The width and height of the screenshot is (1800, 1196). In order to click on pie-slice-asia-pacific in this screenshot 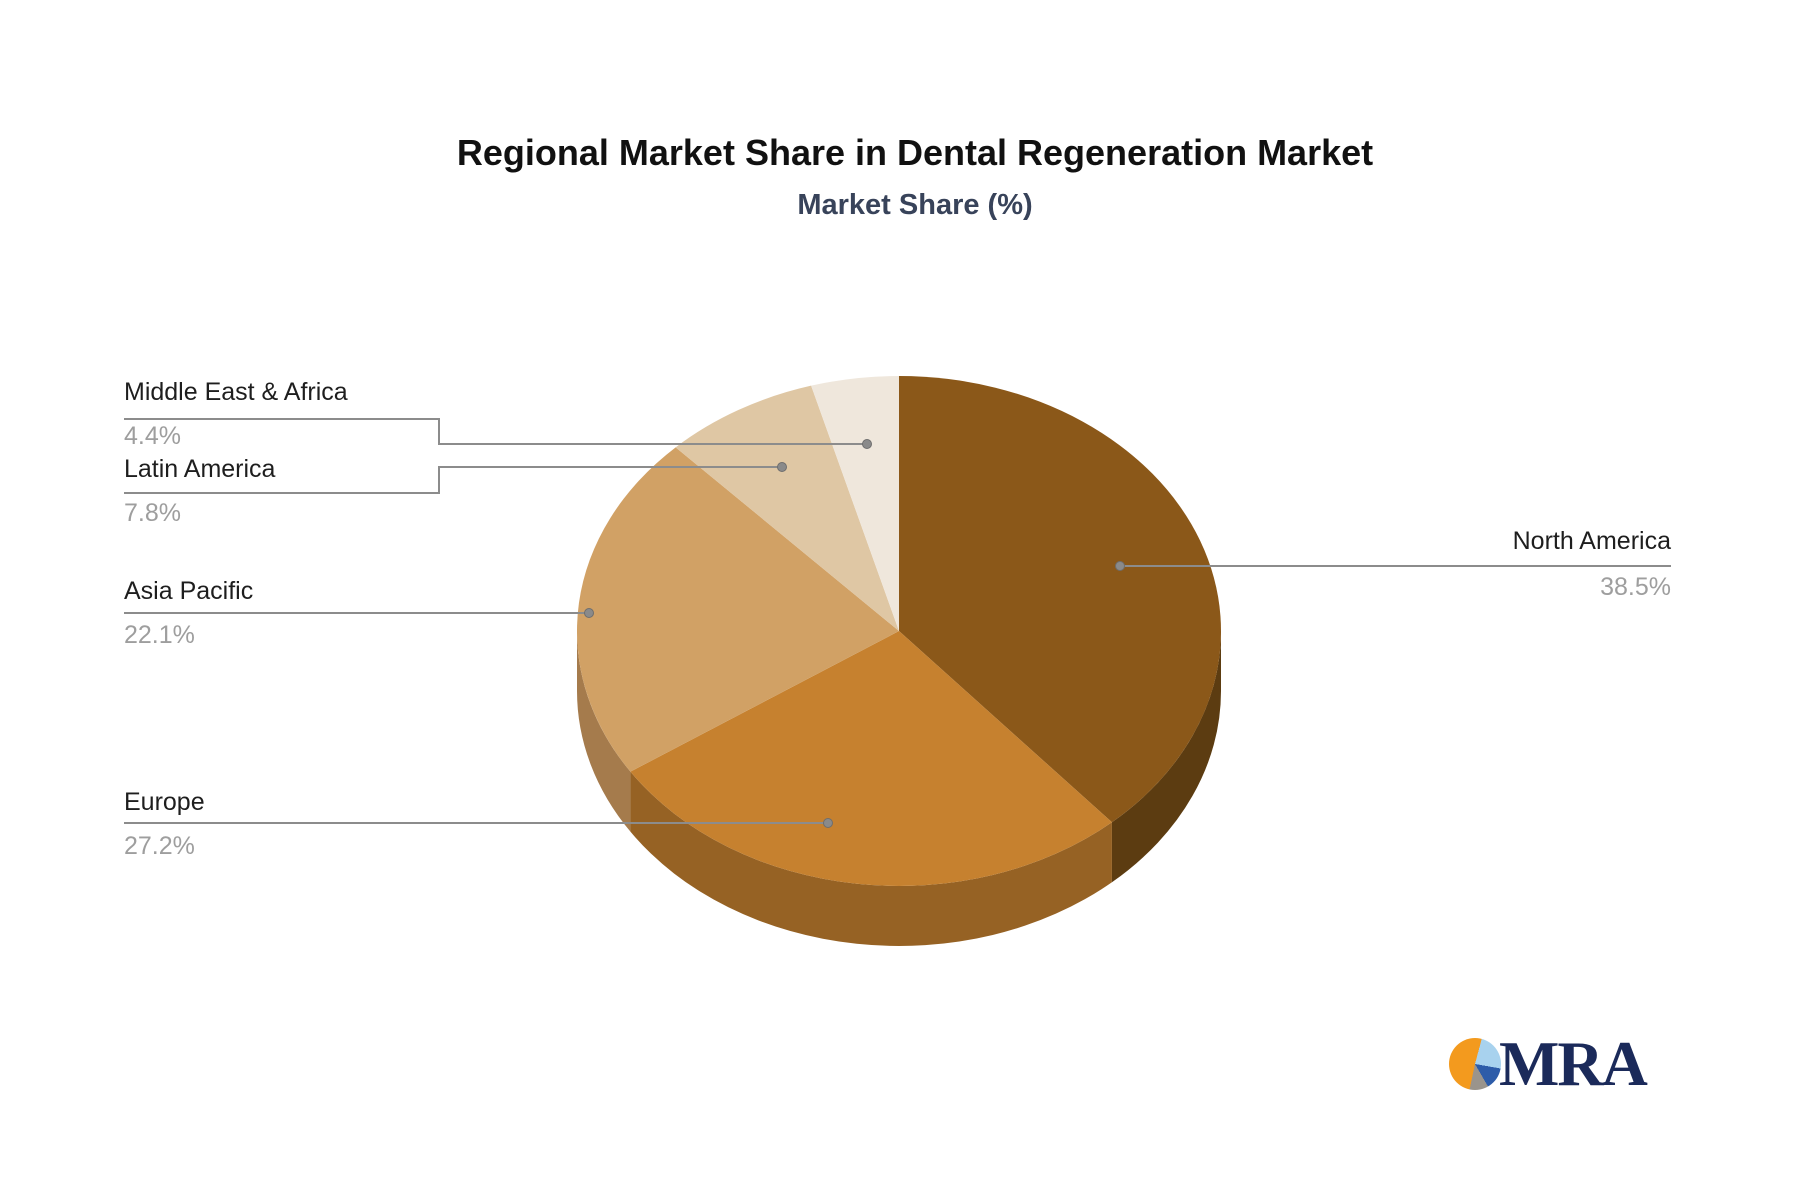, I will do `click(737, 609)`.